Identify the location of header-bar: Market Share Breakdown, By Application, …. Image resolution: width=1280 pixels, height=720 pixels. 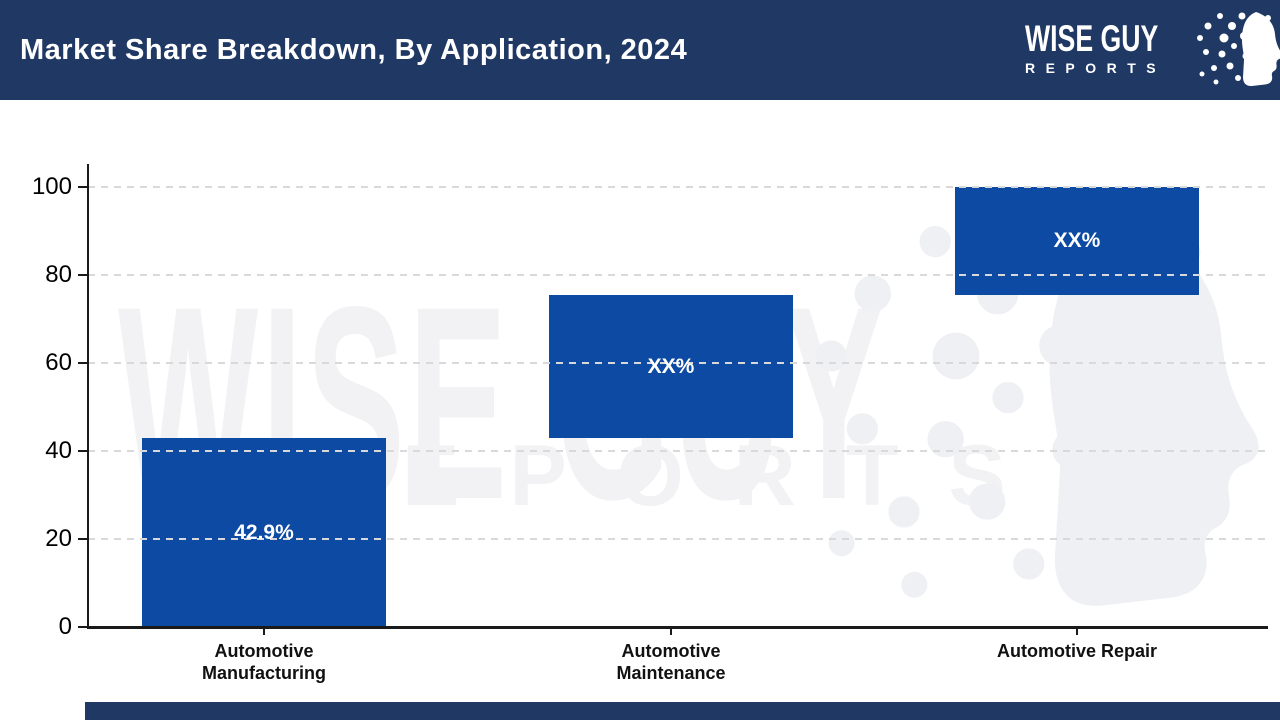
(640, 50).